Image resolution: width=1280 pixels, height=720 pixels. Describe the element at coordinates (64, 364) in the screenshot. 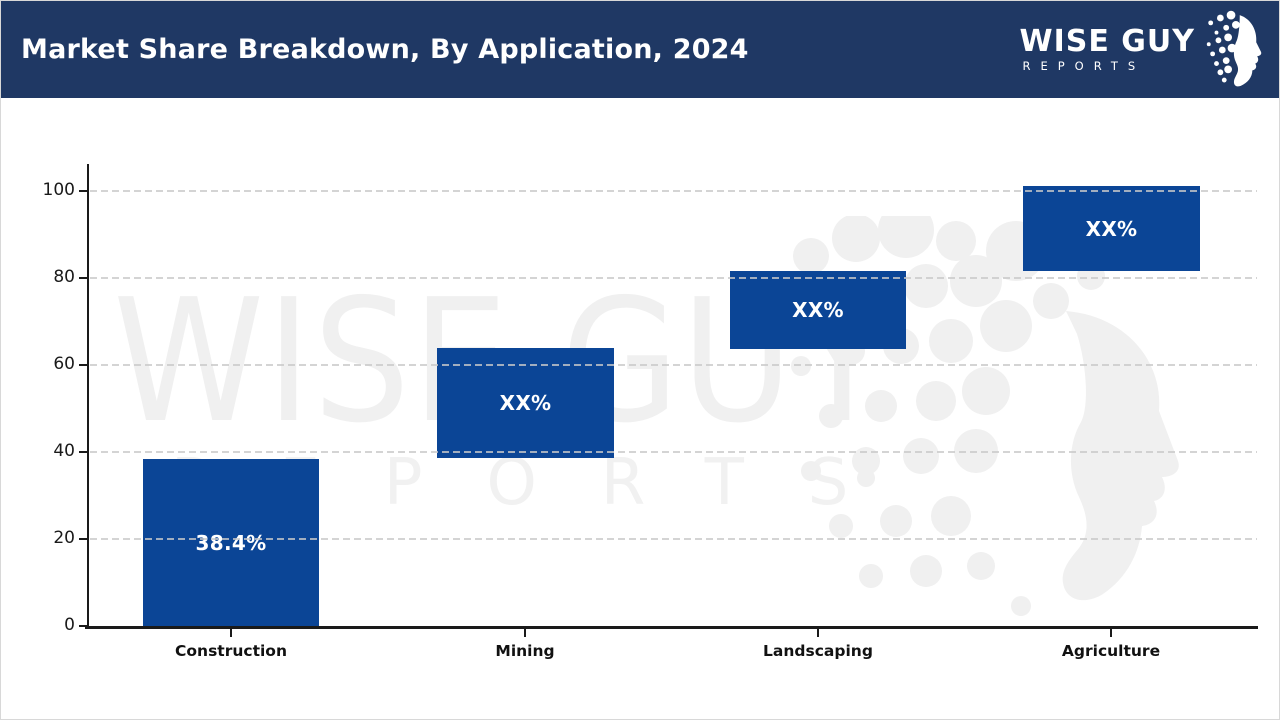

I see `y-tick-label: 60` at that location.